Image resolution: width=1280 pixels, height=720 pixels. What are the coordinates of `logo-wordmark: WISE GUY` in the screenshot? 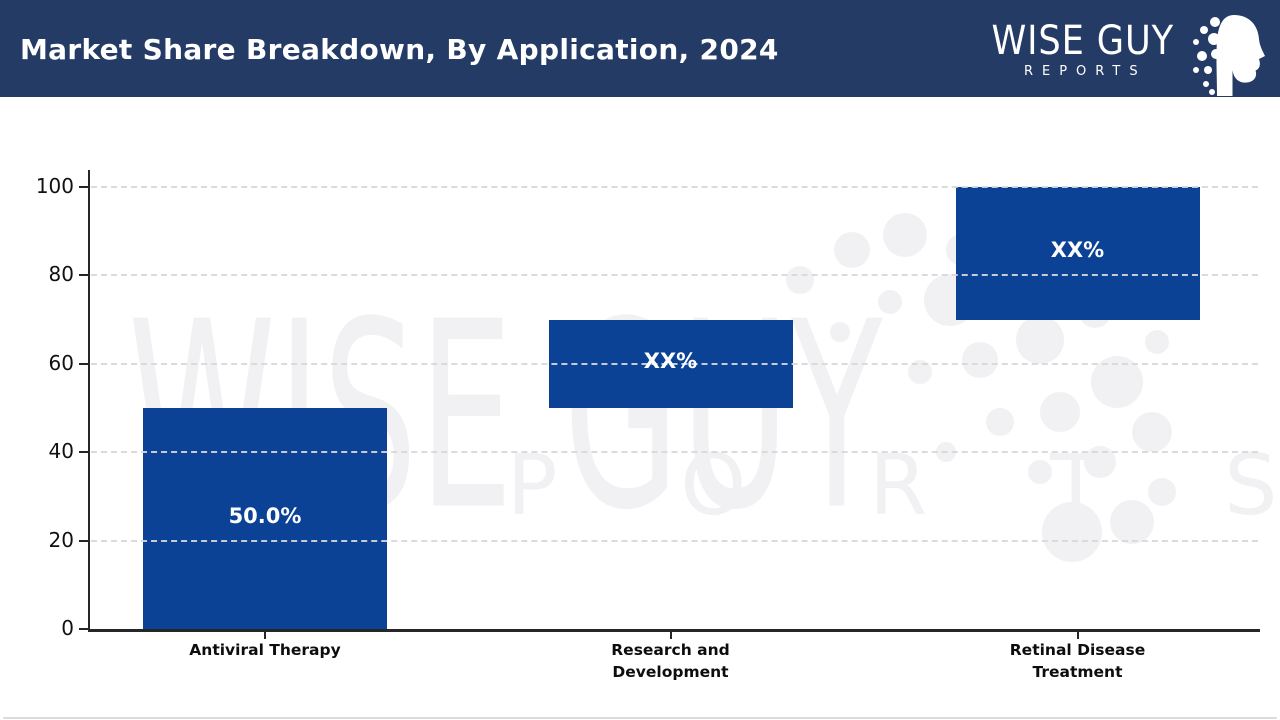 It's located at (1082, 41).